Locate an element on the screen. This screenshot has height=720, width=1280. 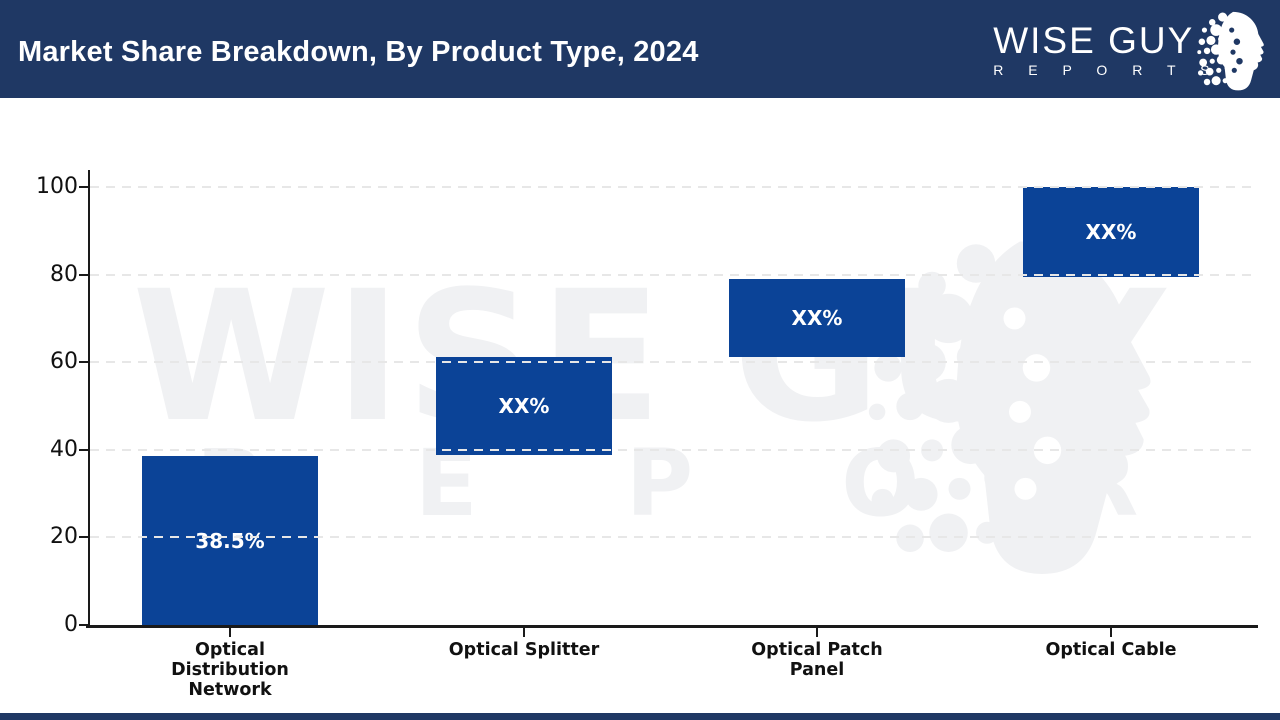
bar-2: XX% is located at coordinates (524, 406).